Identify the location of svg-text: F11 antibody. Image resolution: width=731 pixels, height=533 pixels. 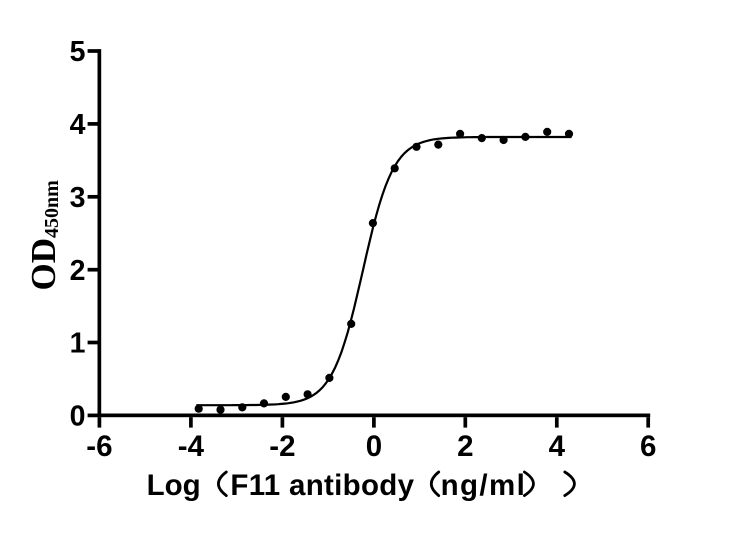
(322, 485).